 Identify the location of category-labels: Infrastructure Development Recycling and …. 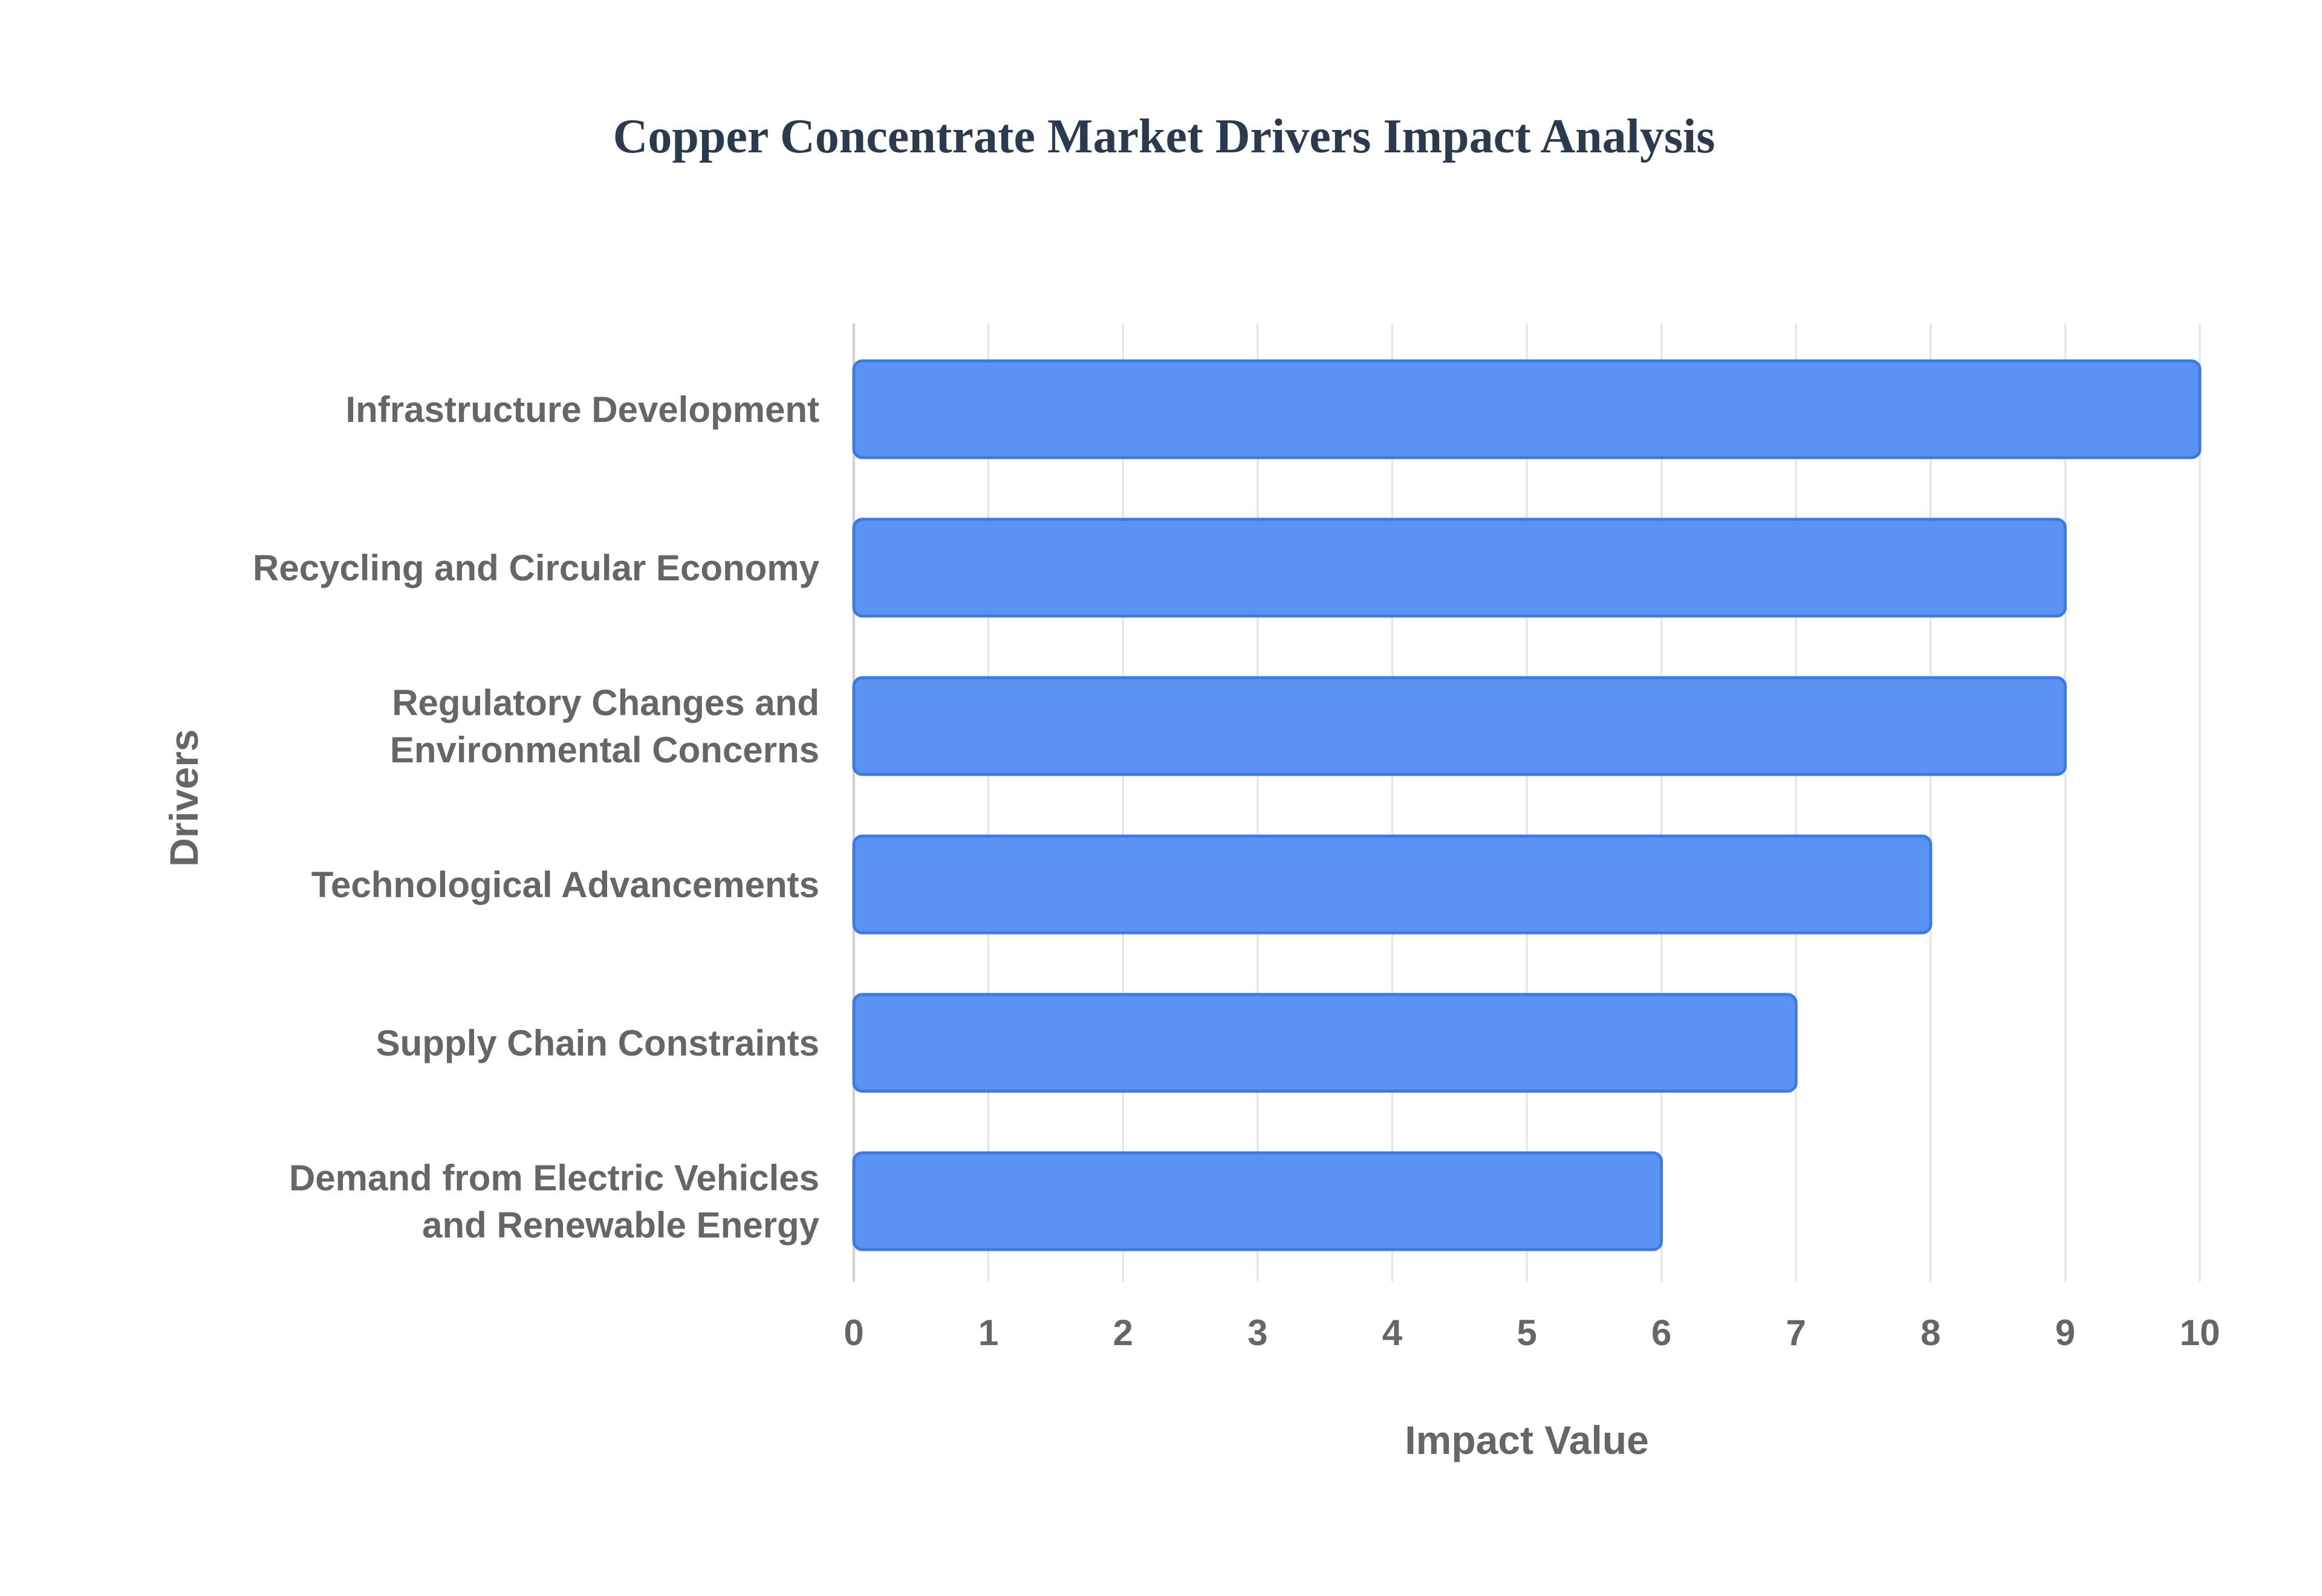
(536, 817).